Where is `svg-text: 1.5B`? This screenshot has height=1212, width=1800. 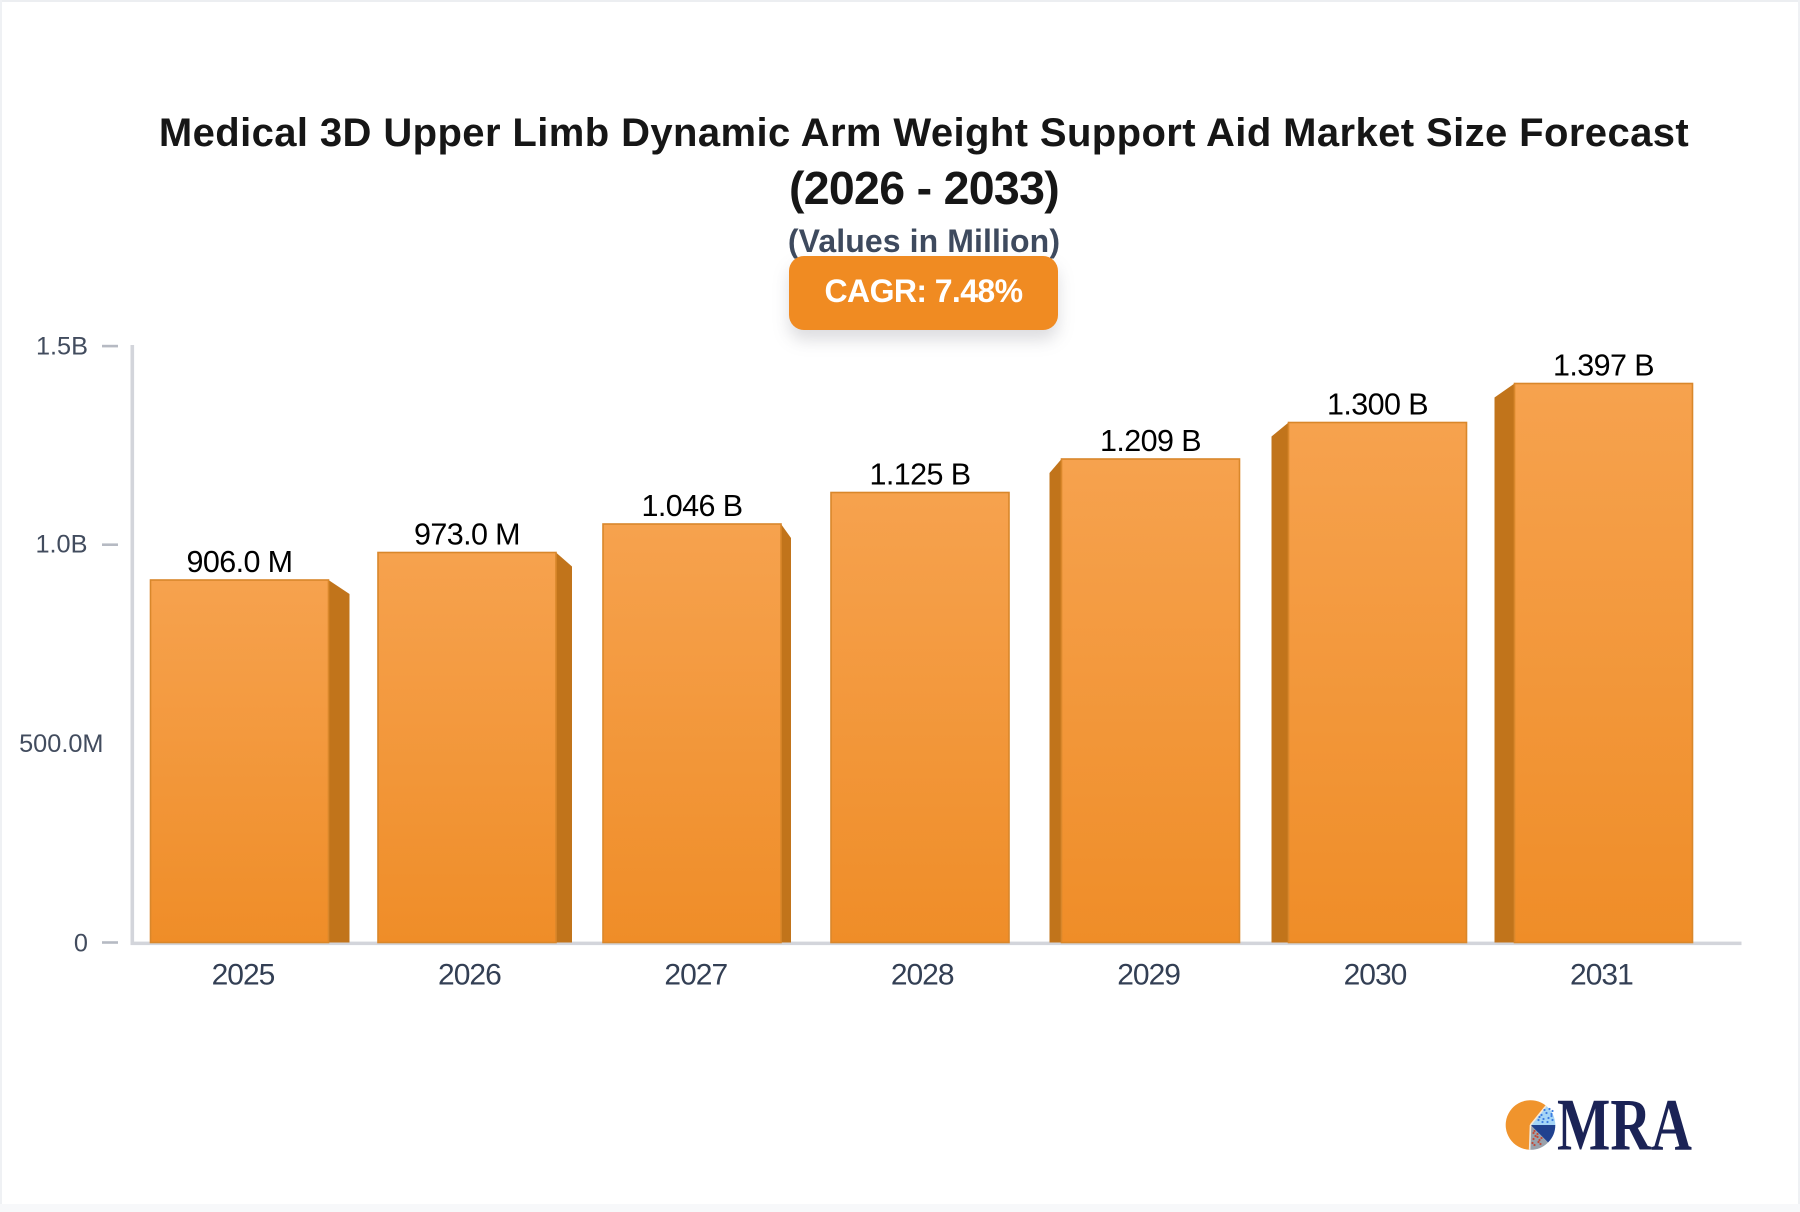
svg-text: 1.5B is located at coordinates (62, 347).